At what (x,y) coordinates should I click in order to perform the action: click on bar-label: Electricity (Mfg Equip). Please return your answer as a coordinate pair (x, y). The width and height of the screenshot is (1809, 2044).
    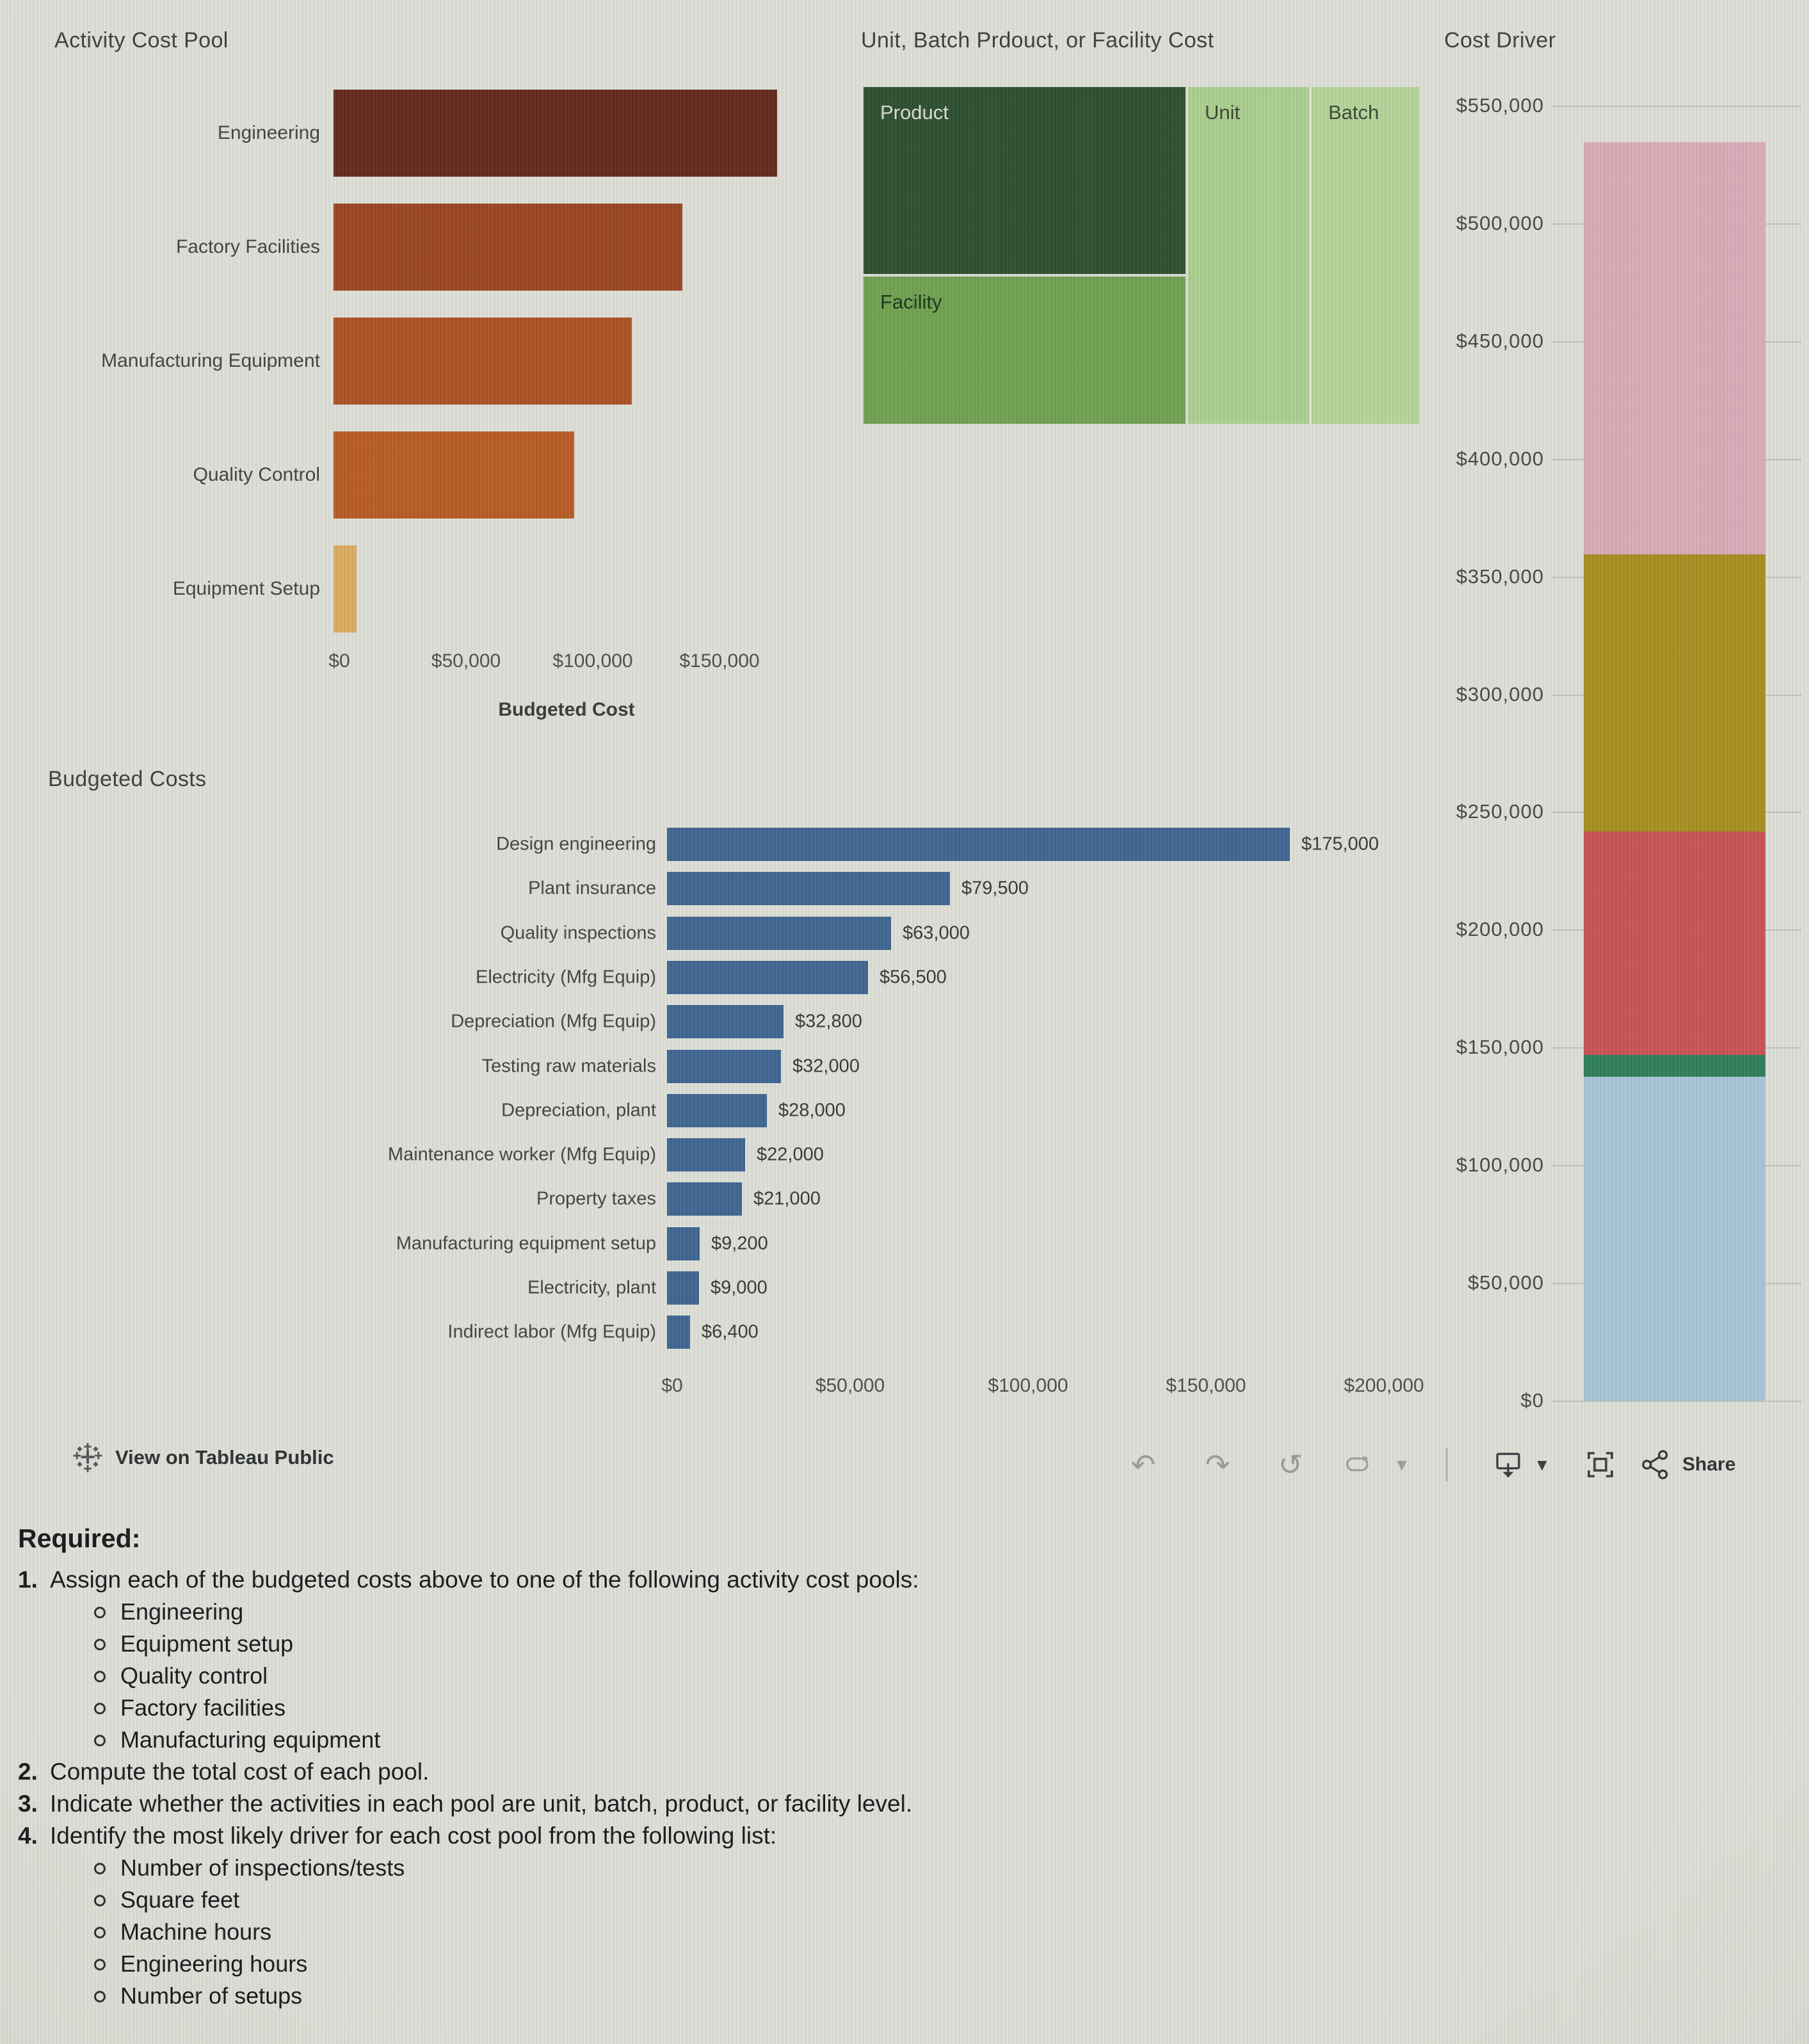
    Looking at the image, I should click on (565, 977).